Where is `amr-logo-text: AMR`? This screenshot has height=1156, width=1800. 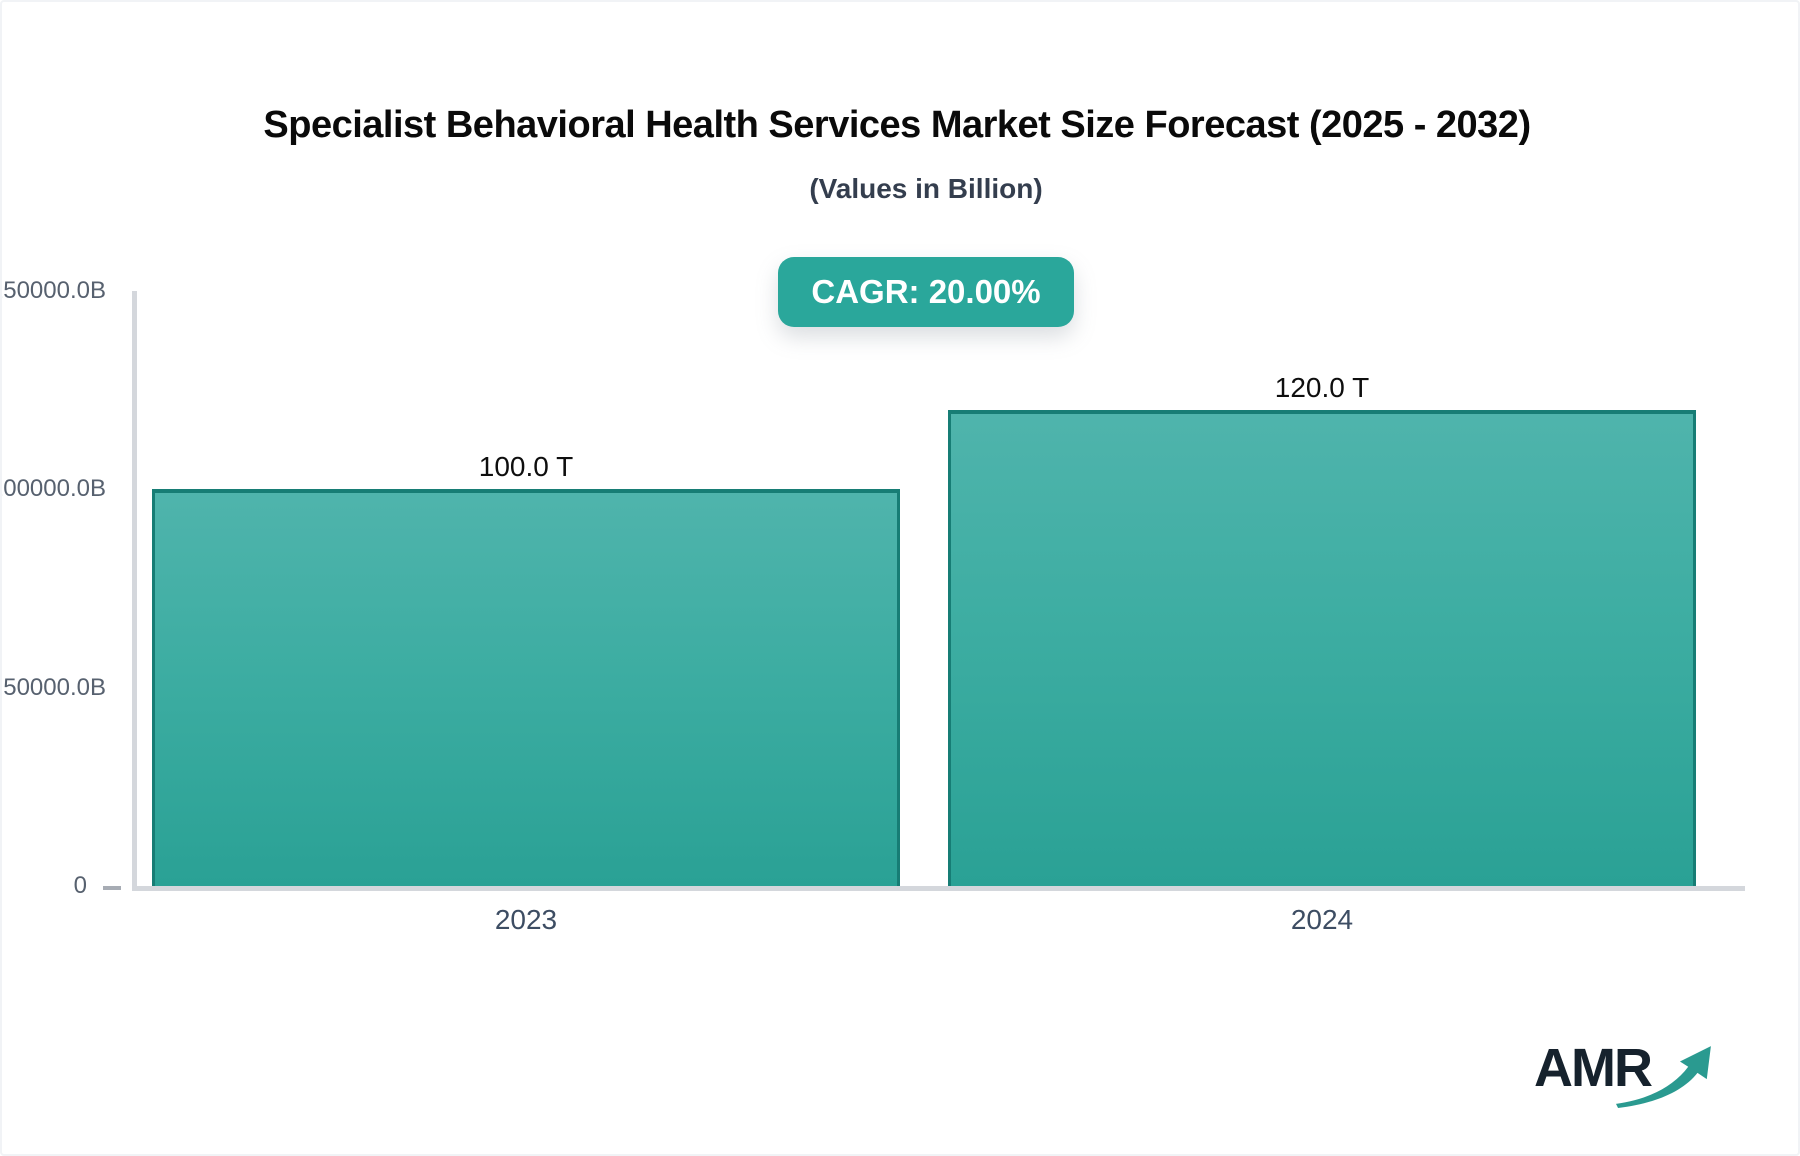
amr-logo-text: AMR is located at coordinates (1593, 1068).